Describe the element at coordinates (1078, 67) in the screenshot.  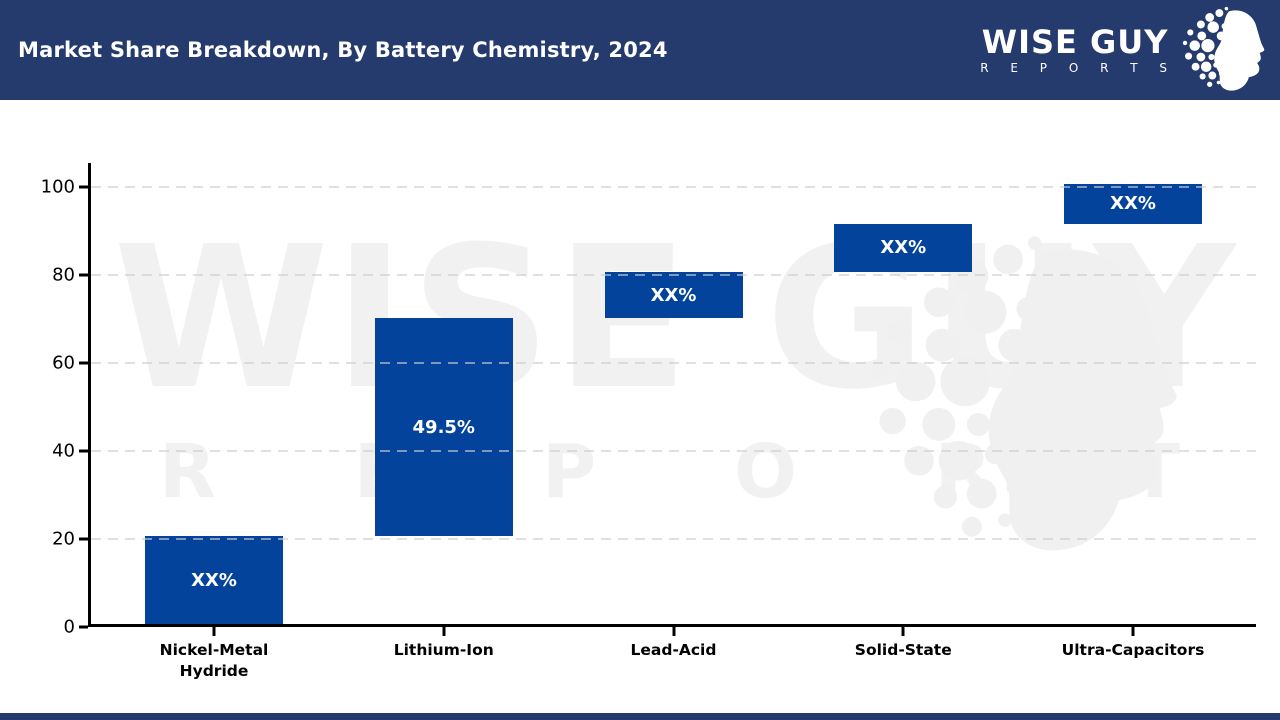
I see `logo-subtitle: R E P O R T S` at that location.